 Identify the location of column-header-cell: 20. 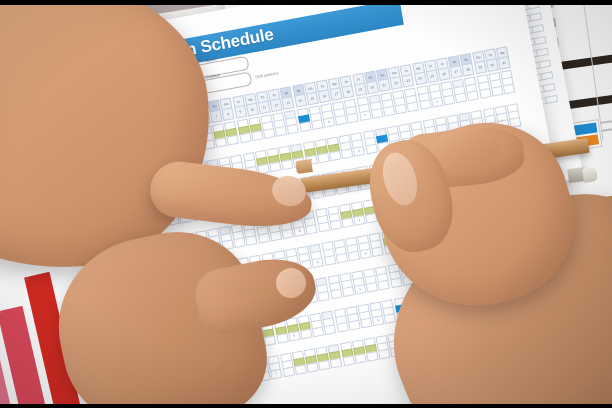
(372, 87).